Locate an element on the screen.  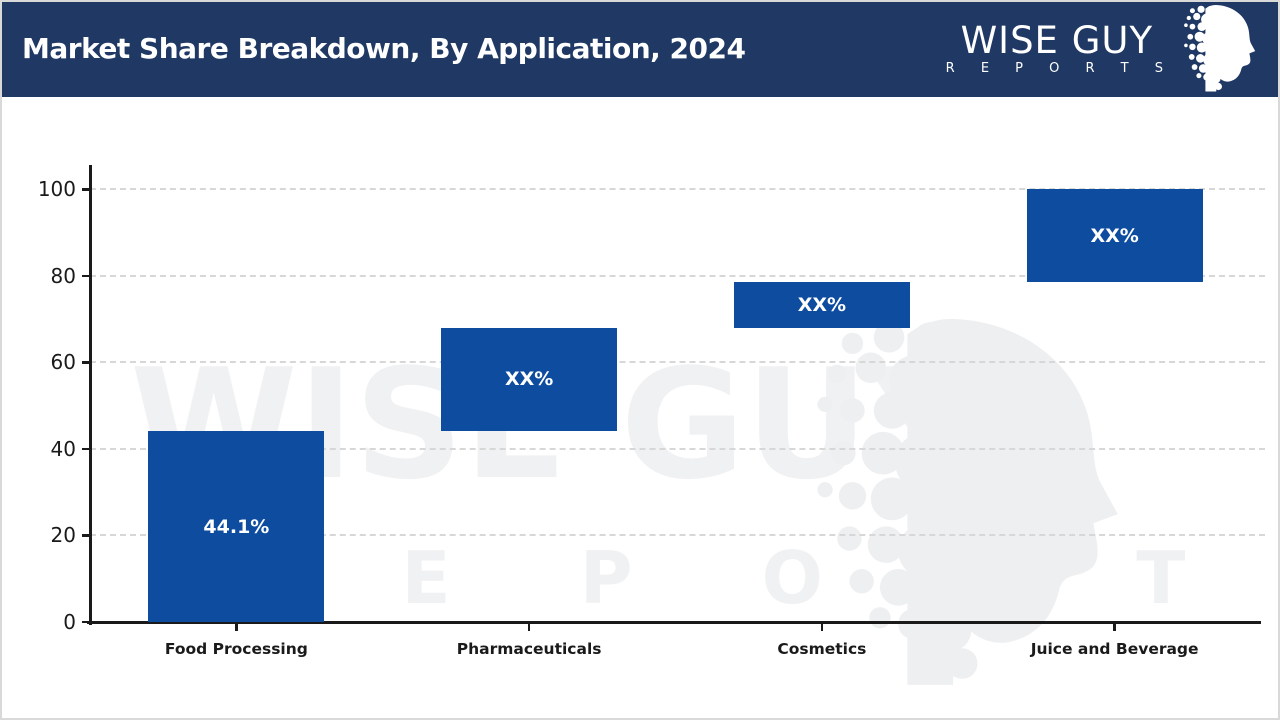
y-axis-line is located at coordinates (90, 395).